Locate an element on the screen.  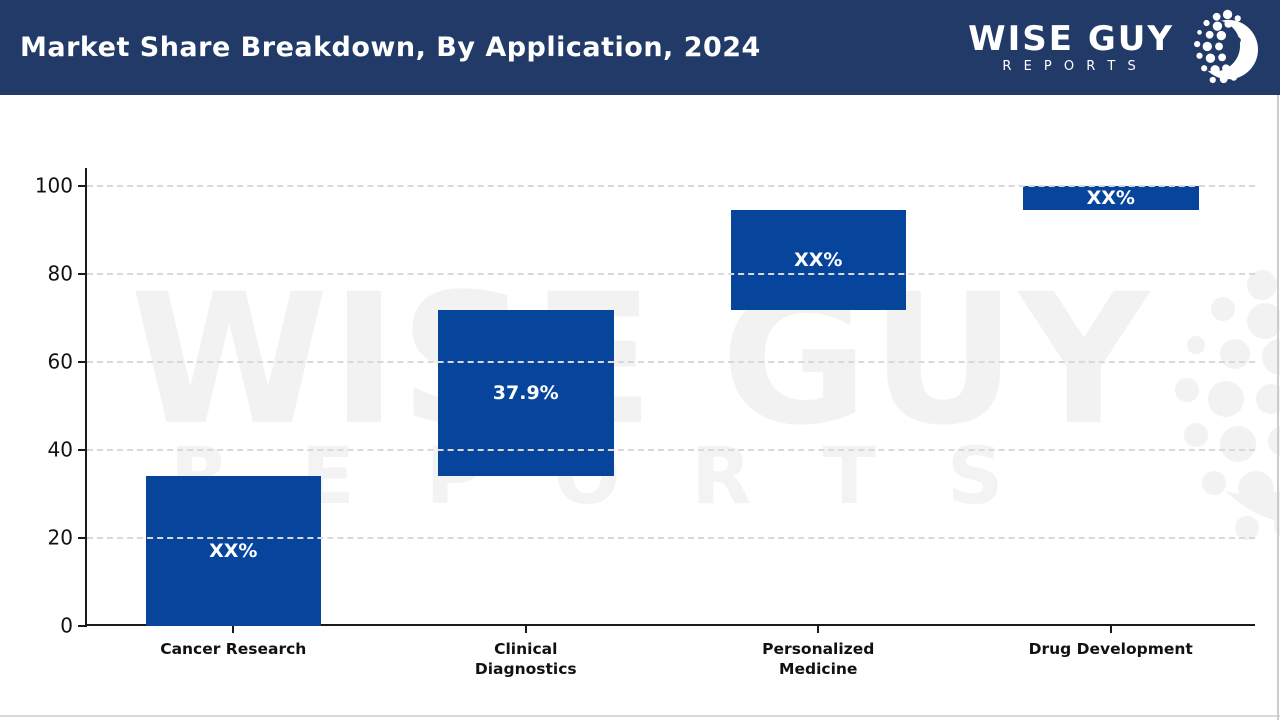
y-tick-label: 20 is located at coordinates (60, 537).